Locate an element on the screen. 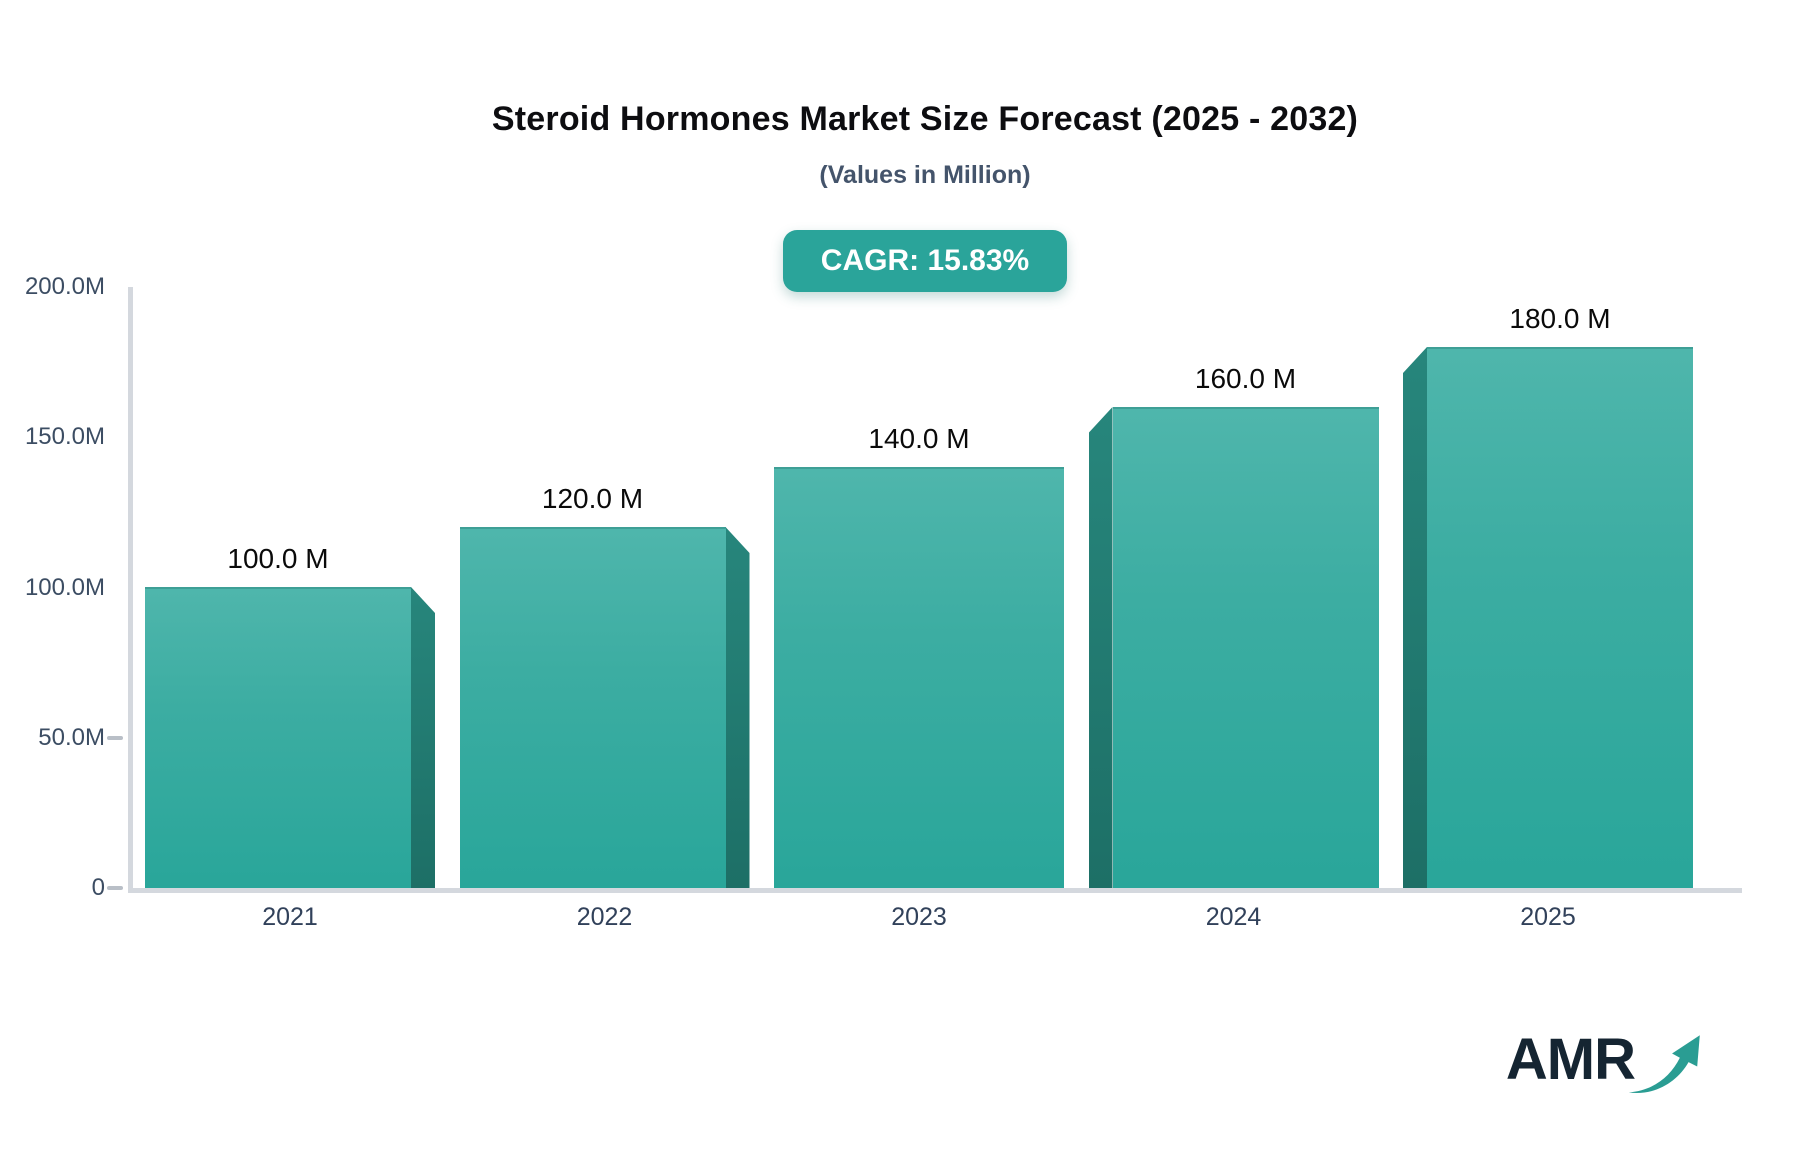 This screenshot has height=1156, width=1800. bar-face: 180.0 M is located at coordinates (1560, 595).